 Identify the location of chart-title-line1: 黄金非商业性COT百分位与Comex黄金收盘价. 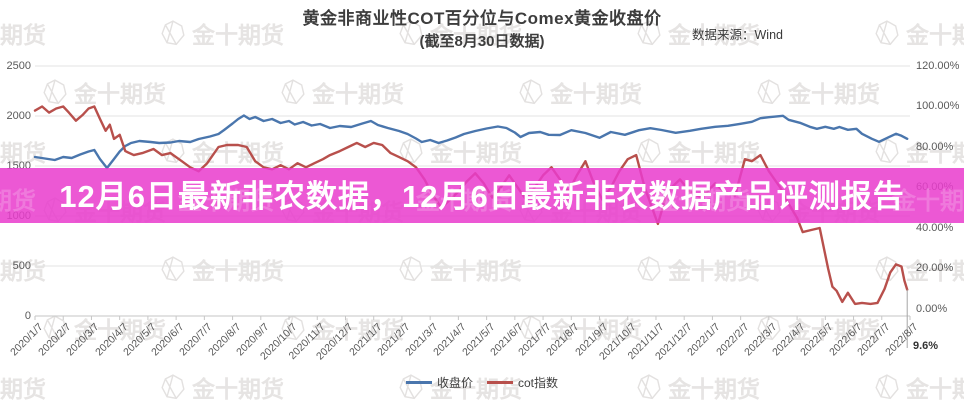
(482, 18).